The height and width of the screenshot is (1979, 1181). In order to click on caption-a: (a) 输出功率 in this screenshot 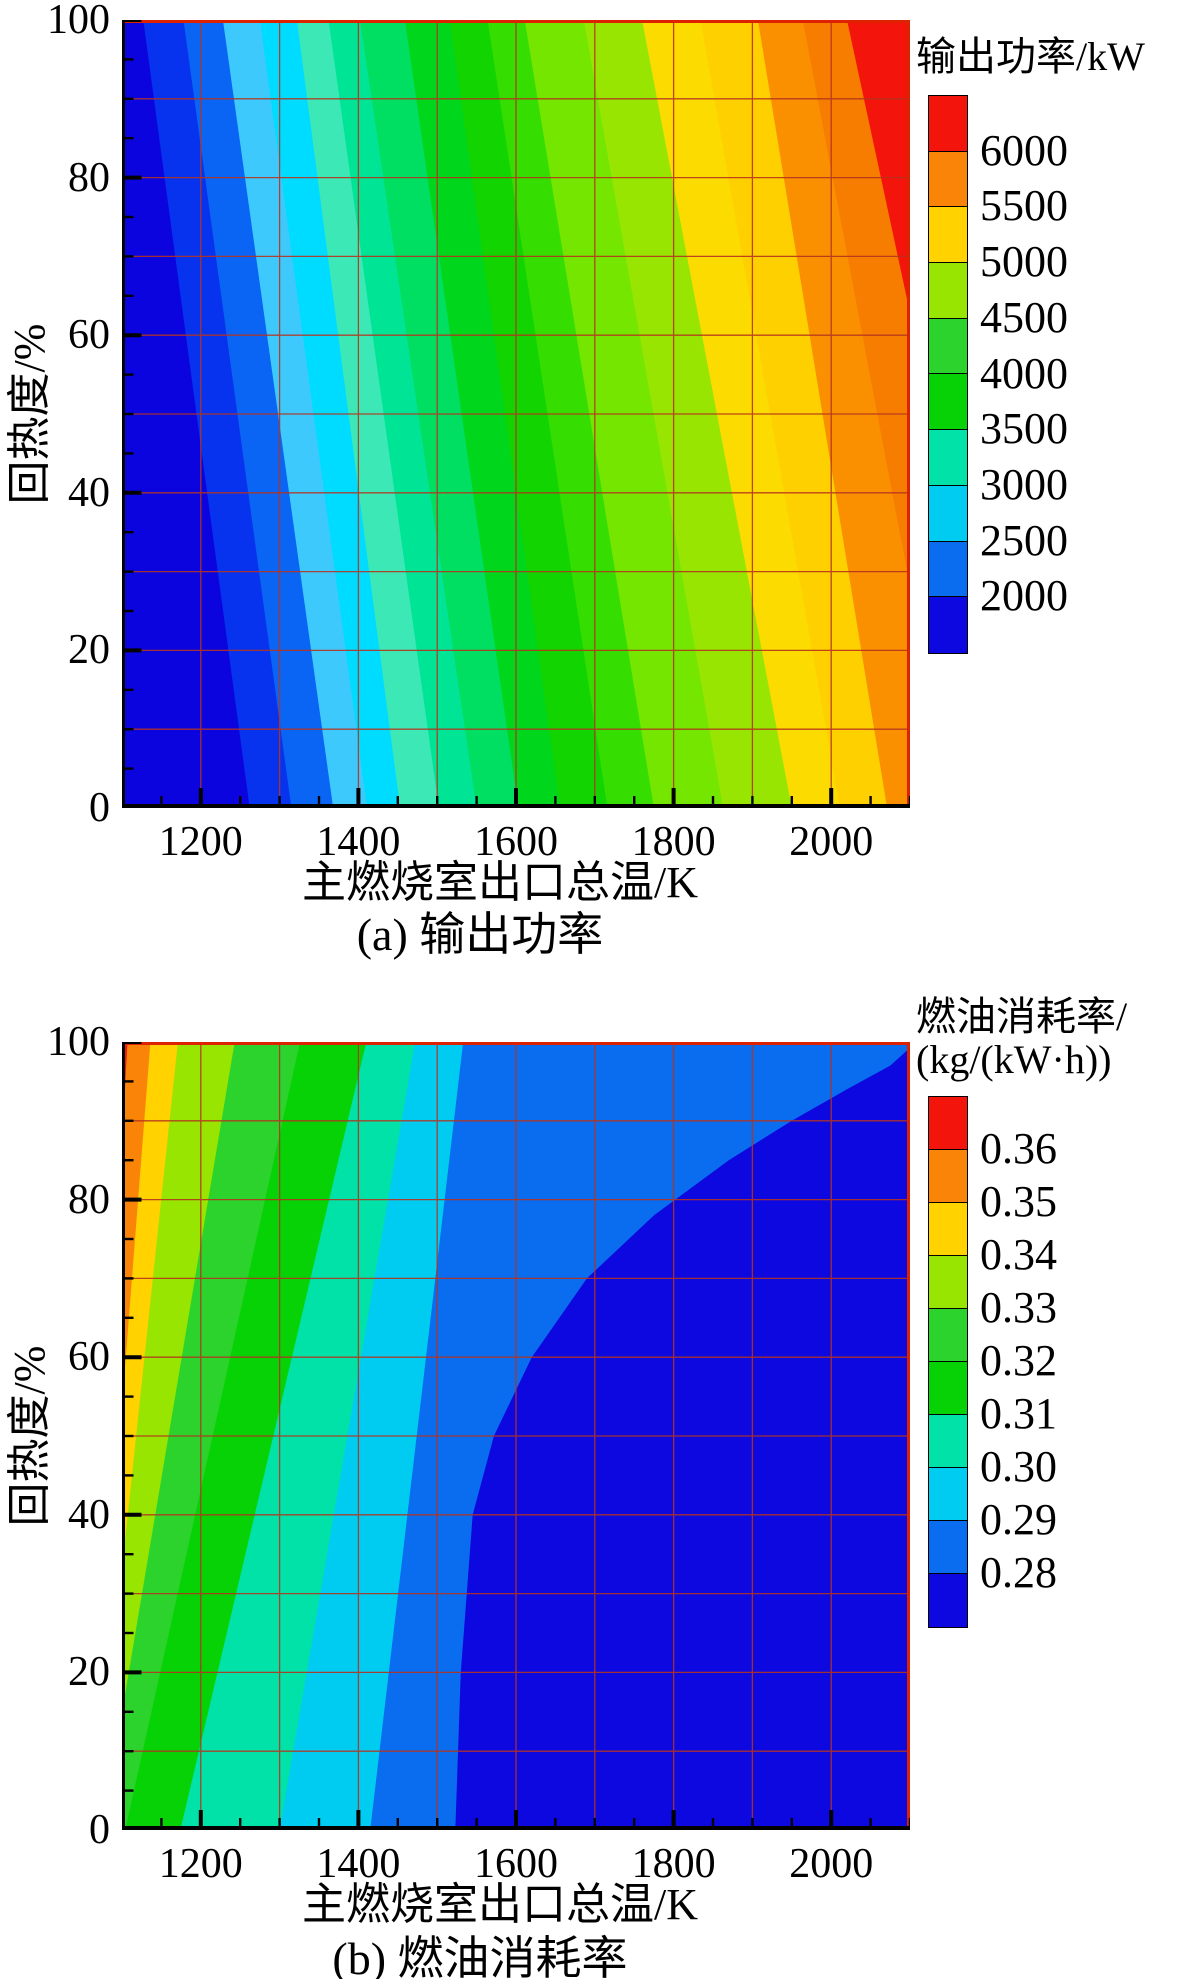, I will do `click(480, 934)`.